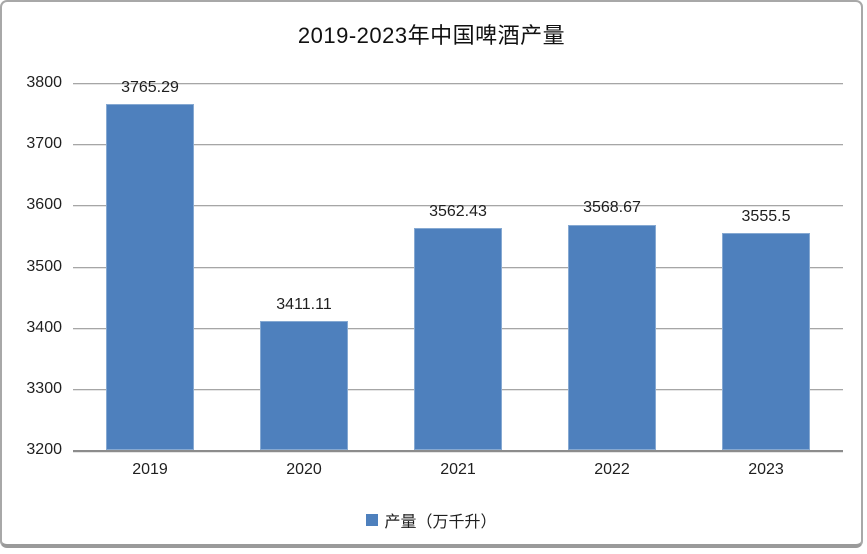 This screenshot has height=554, width=867. What do you see at coordinates (44, 449) in the screenshot?
I see `y-axis-tick-label: 3200` at bounding box center [44, 449].